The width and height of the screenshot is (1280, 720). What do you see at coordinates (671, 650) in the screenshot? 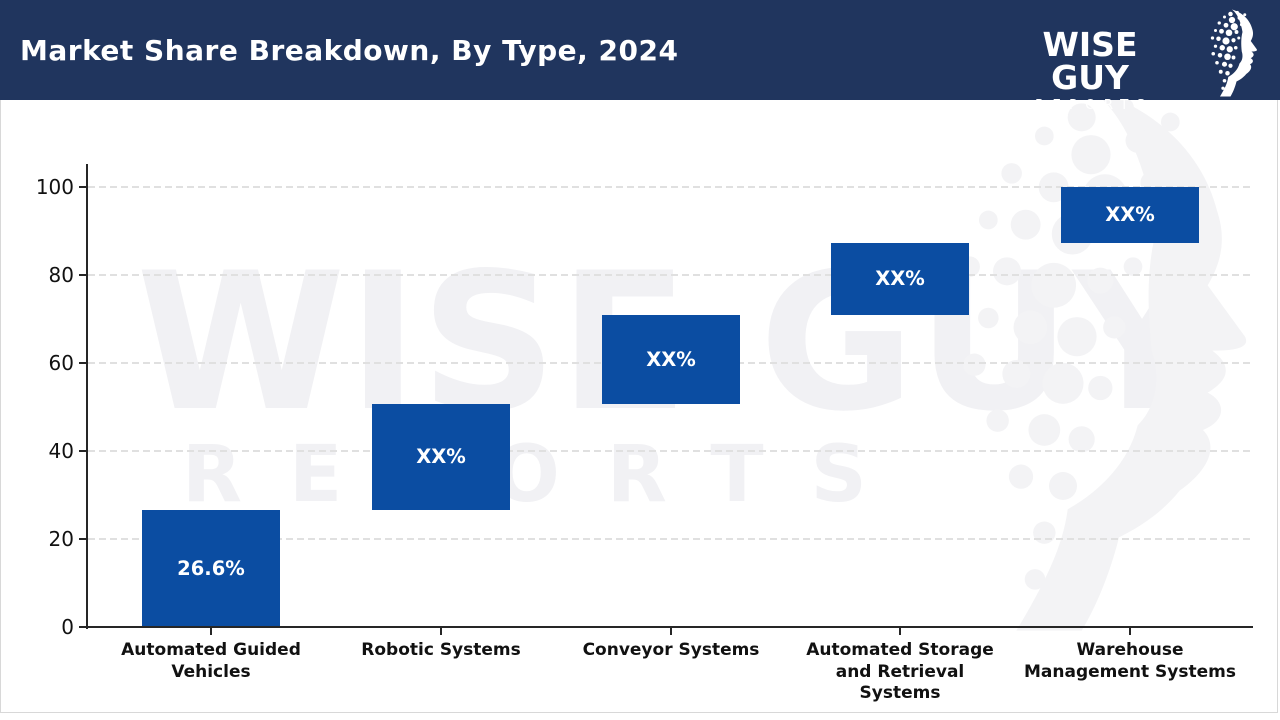
I see `category-label: Conveyor Systems` at bounding box center [671, 650].